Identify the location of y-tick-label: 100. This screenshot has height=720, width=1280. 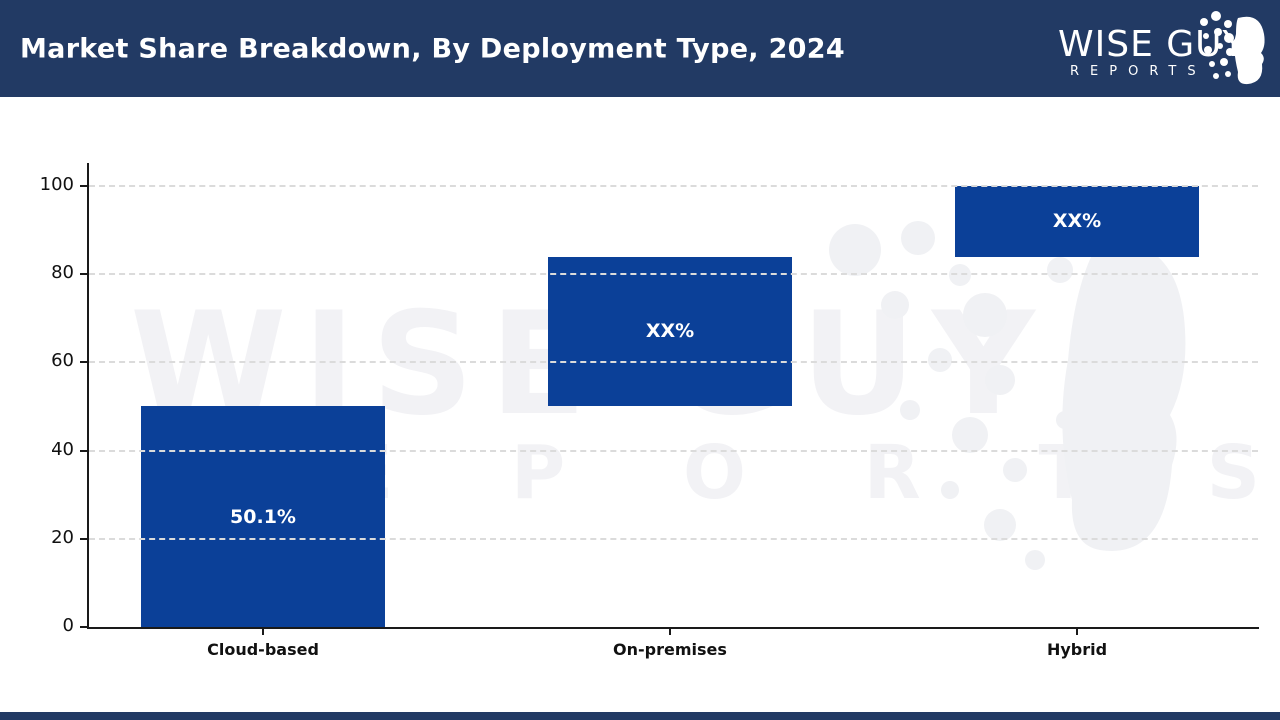
(56, 184).